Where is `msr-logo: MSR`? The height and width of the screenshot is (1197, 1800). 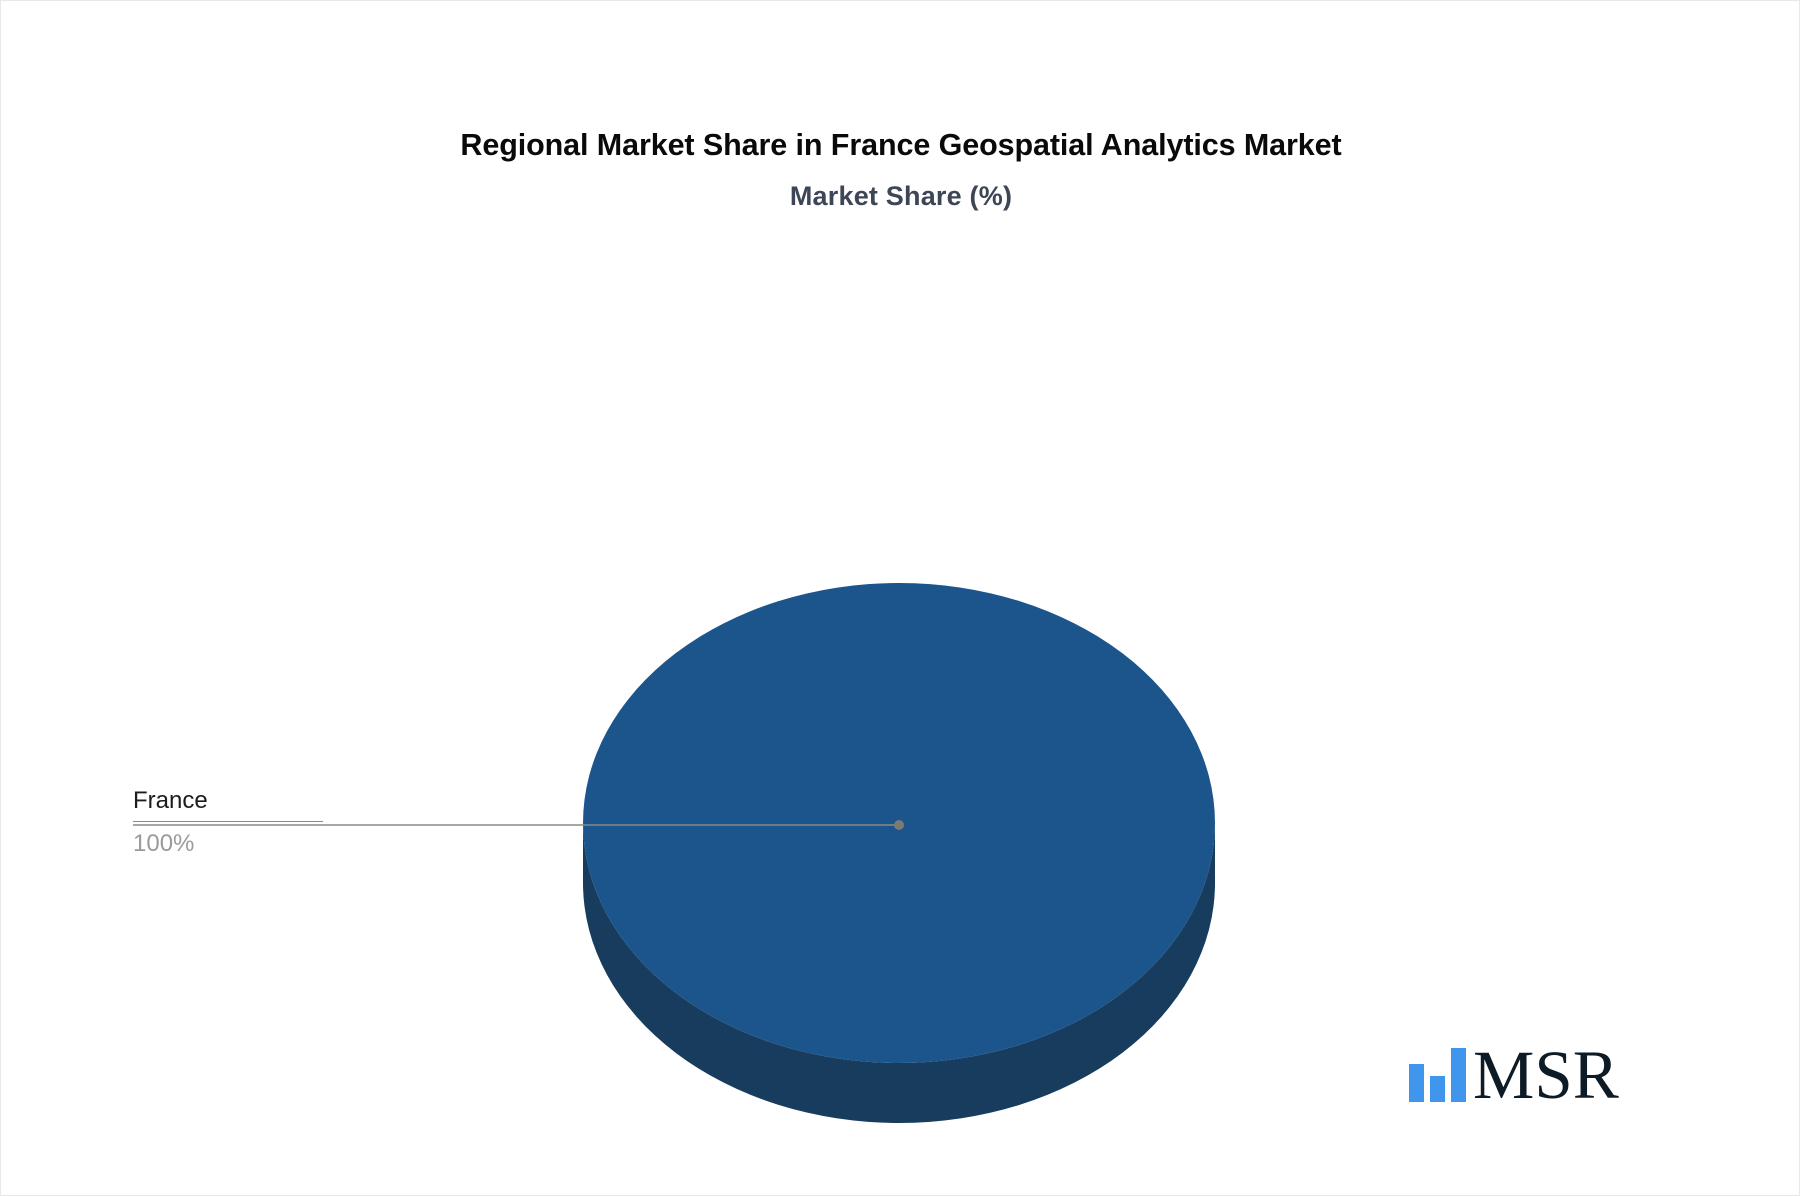 msr-logo: MSR is located at coordinates (1514, 1073).